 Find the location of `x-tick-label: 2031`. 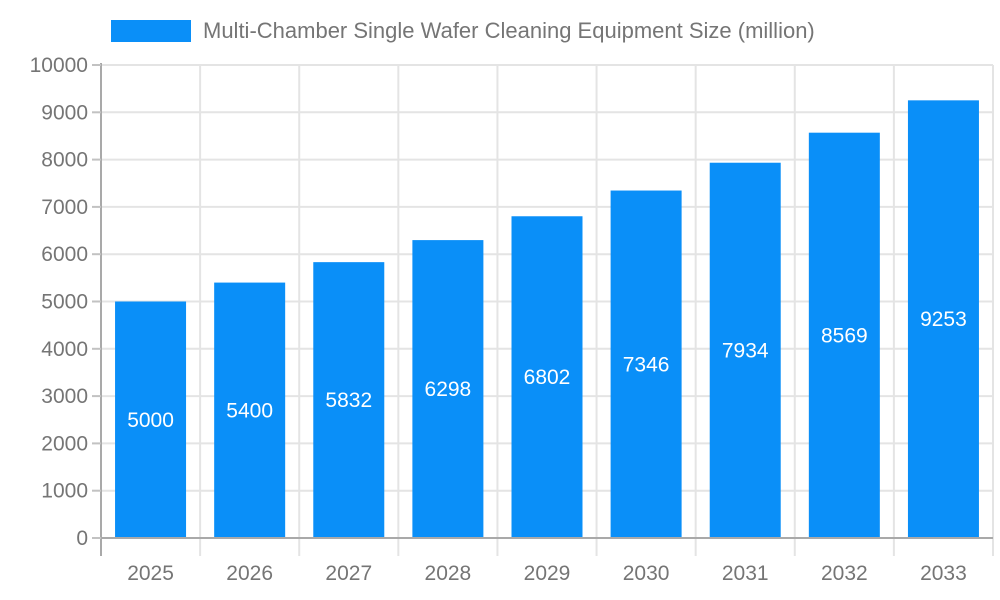

x-tick-label: 2031 is located at coordinates (745, 573).